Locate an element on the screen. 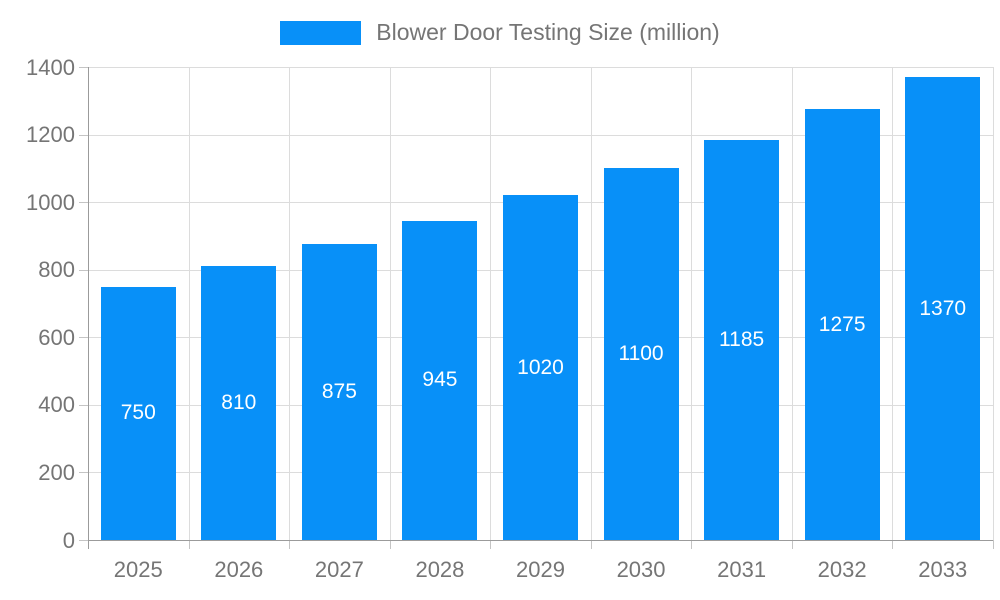 The height and width of the screenshot is (600, 1000). x-tick-label: 2027 is located at coordinates (339, 569).